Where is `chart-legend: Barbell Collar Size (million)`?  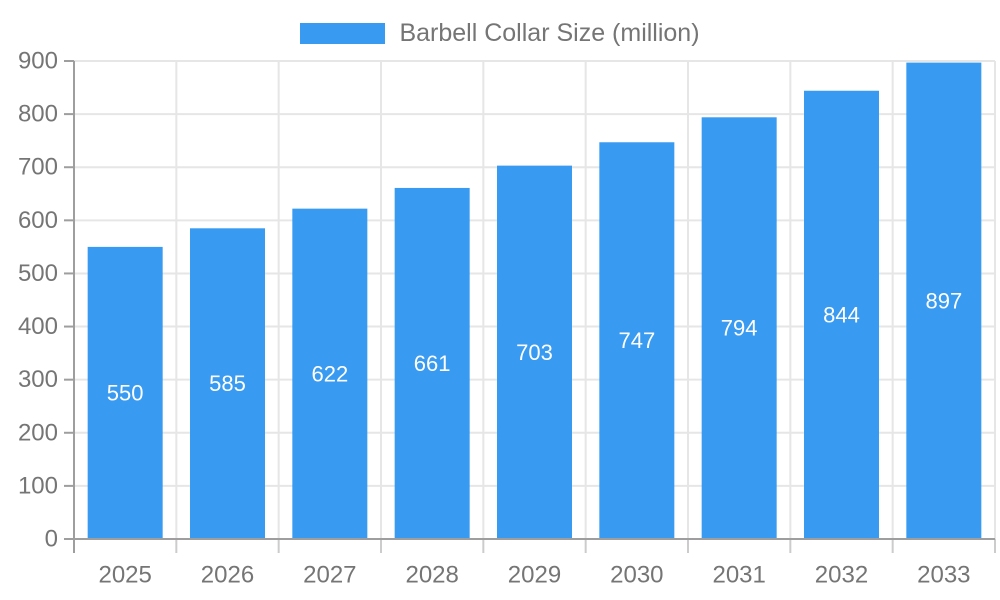 chart-legend: Barbell Collar Size (million) is located at coordinates (500, 33).